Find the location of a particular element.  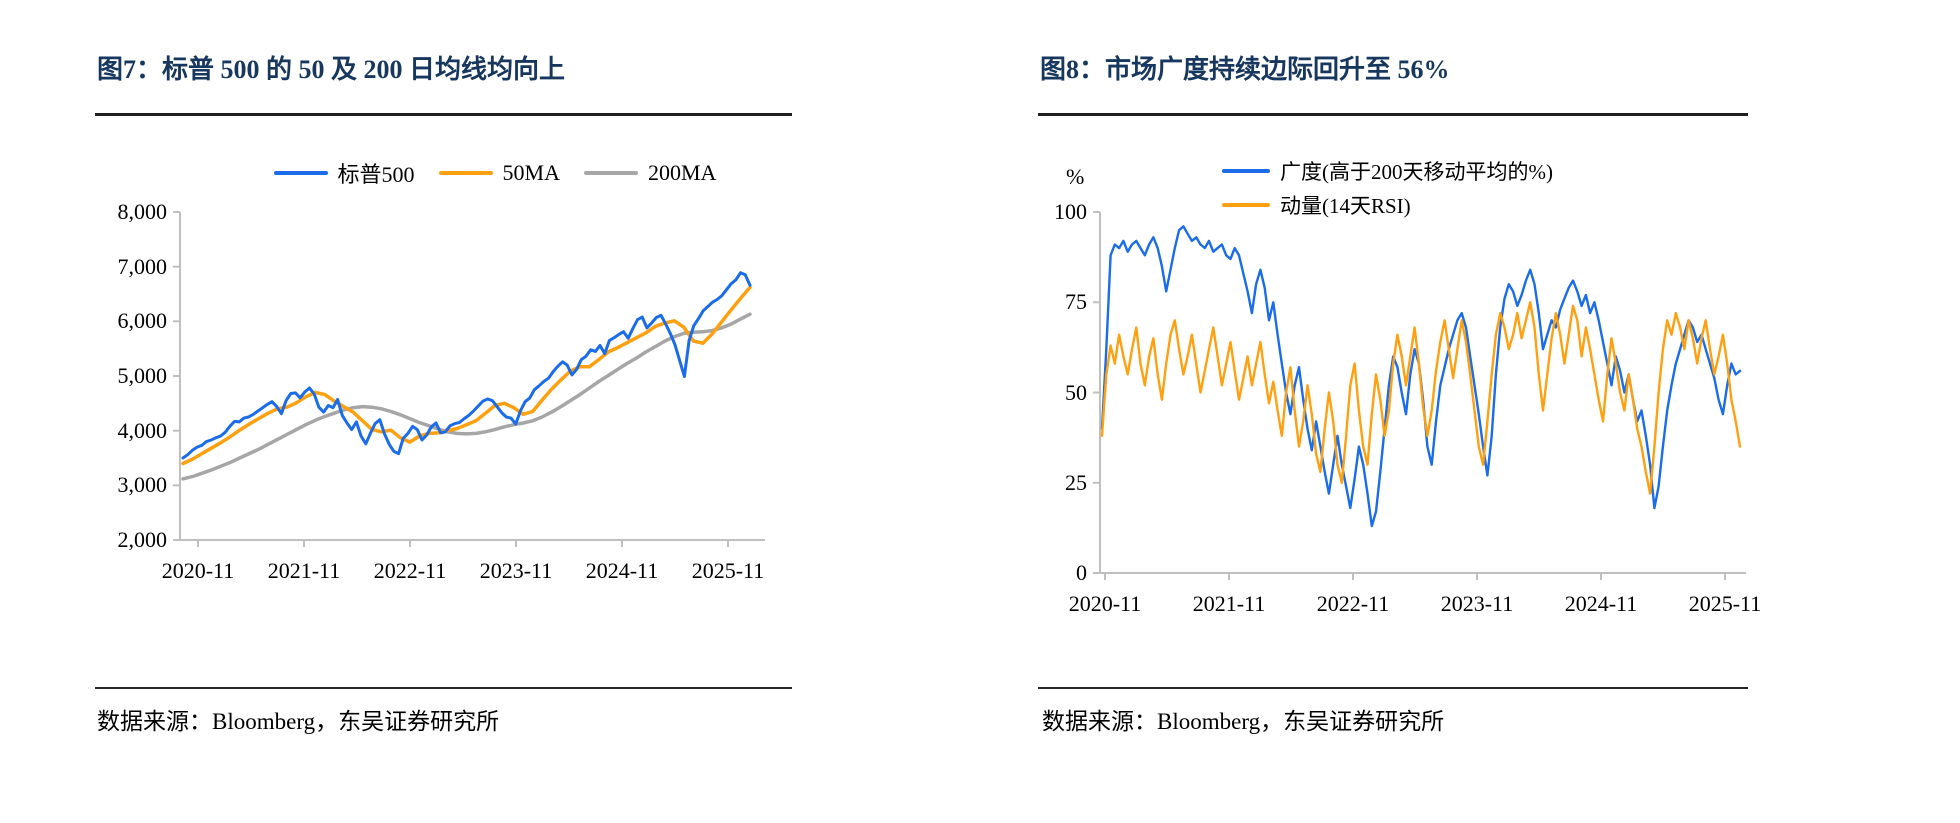

legend-label: 广度(高于200天移动平均的%) is located at coordinates (1416, 172).